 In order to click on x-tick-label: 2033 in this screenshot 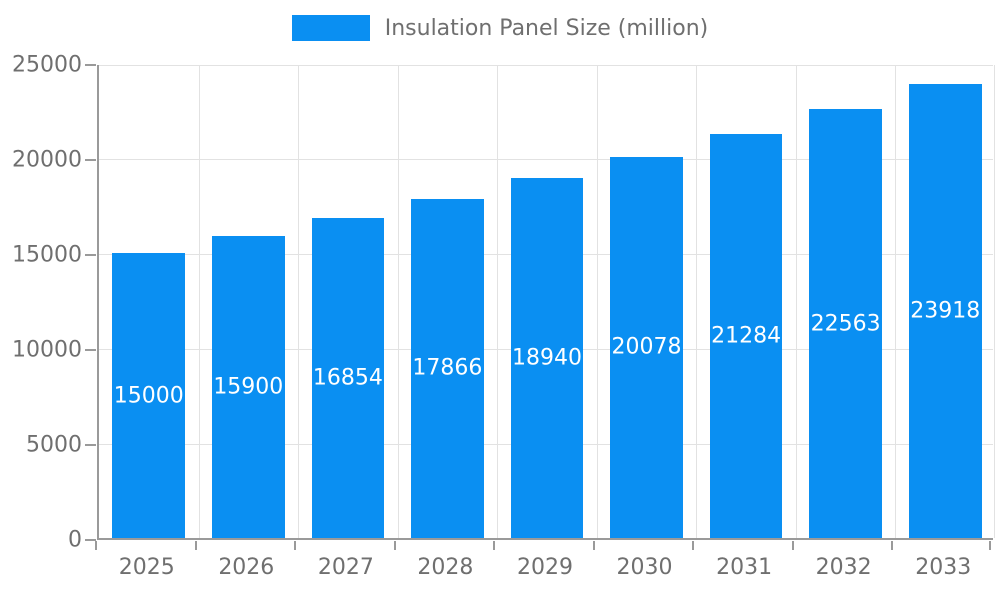, I will do `click(943, 567)`.